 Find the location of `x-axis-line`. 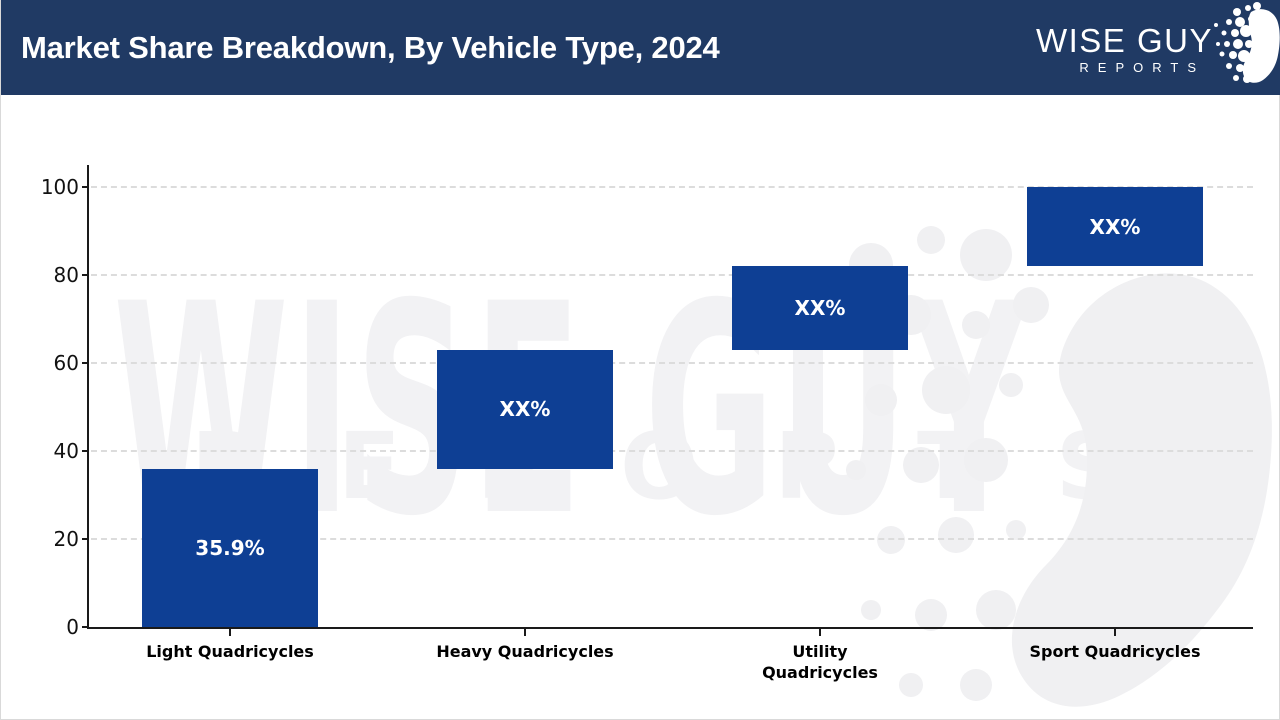

x-axis-line is located at coordinates (670, 628).